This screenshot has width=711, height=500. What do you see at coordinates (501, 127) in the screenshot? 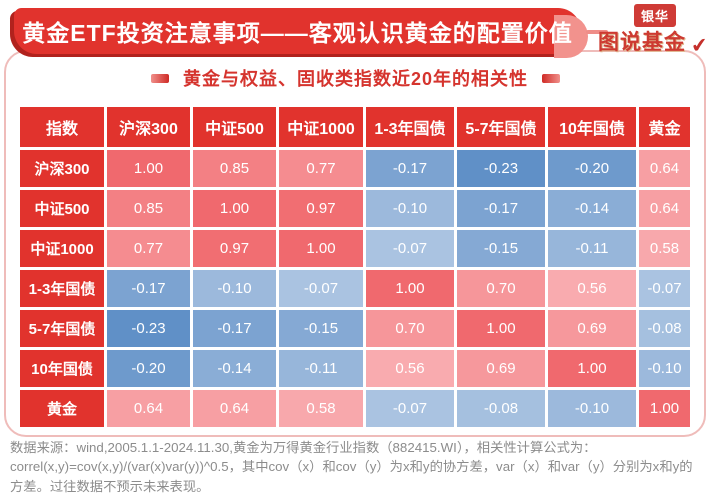
I see `column-header: 5-7年国债` at bounding box center [501, 127].